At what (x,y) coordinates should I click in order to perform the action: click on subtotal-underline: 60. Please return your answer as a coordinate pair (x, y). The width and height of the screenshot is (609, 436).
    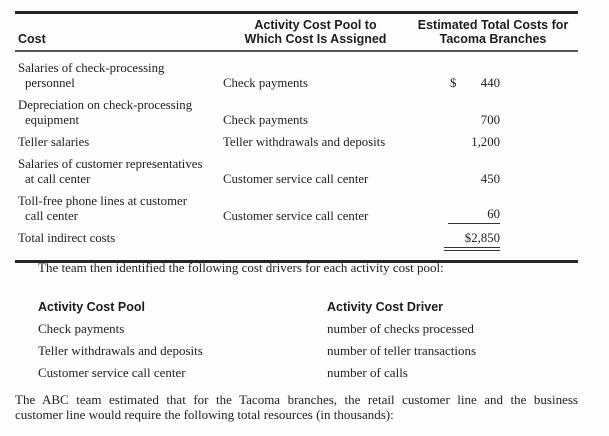
    Looking at the image, I should click on (474, 215).